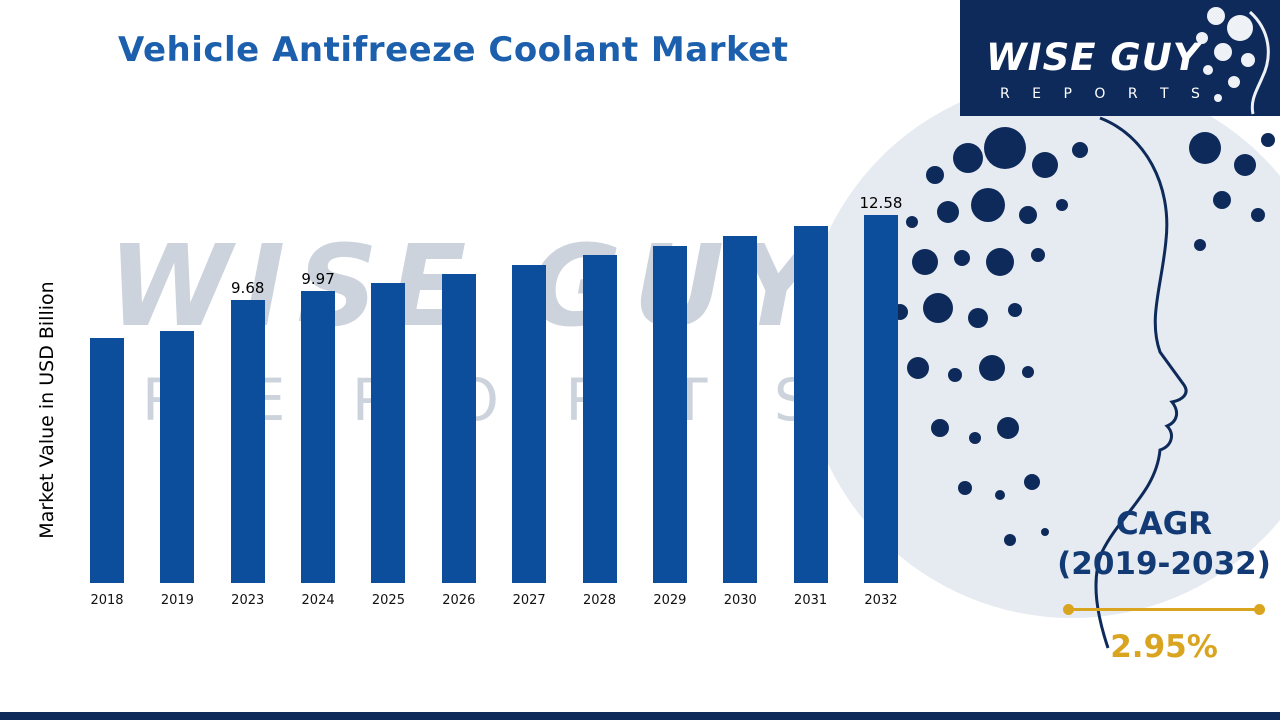  I want to click on bottom-accent-strip, so click(640, 716).